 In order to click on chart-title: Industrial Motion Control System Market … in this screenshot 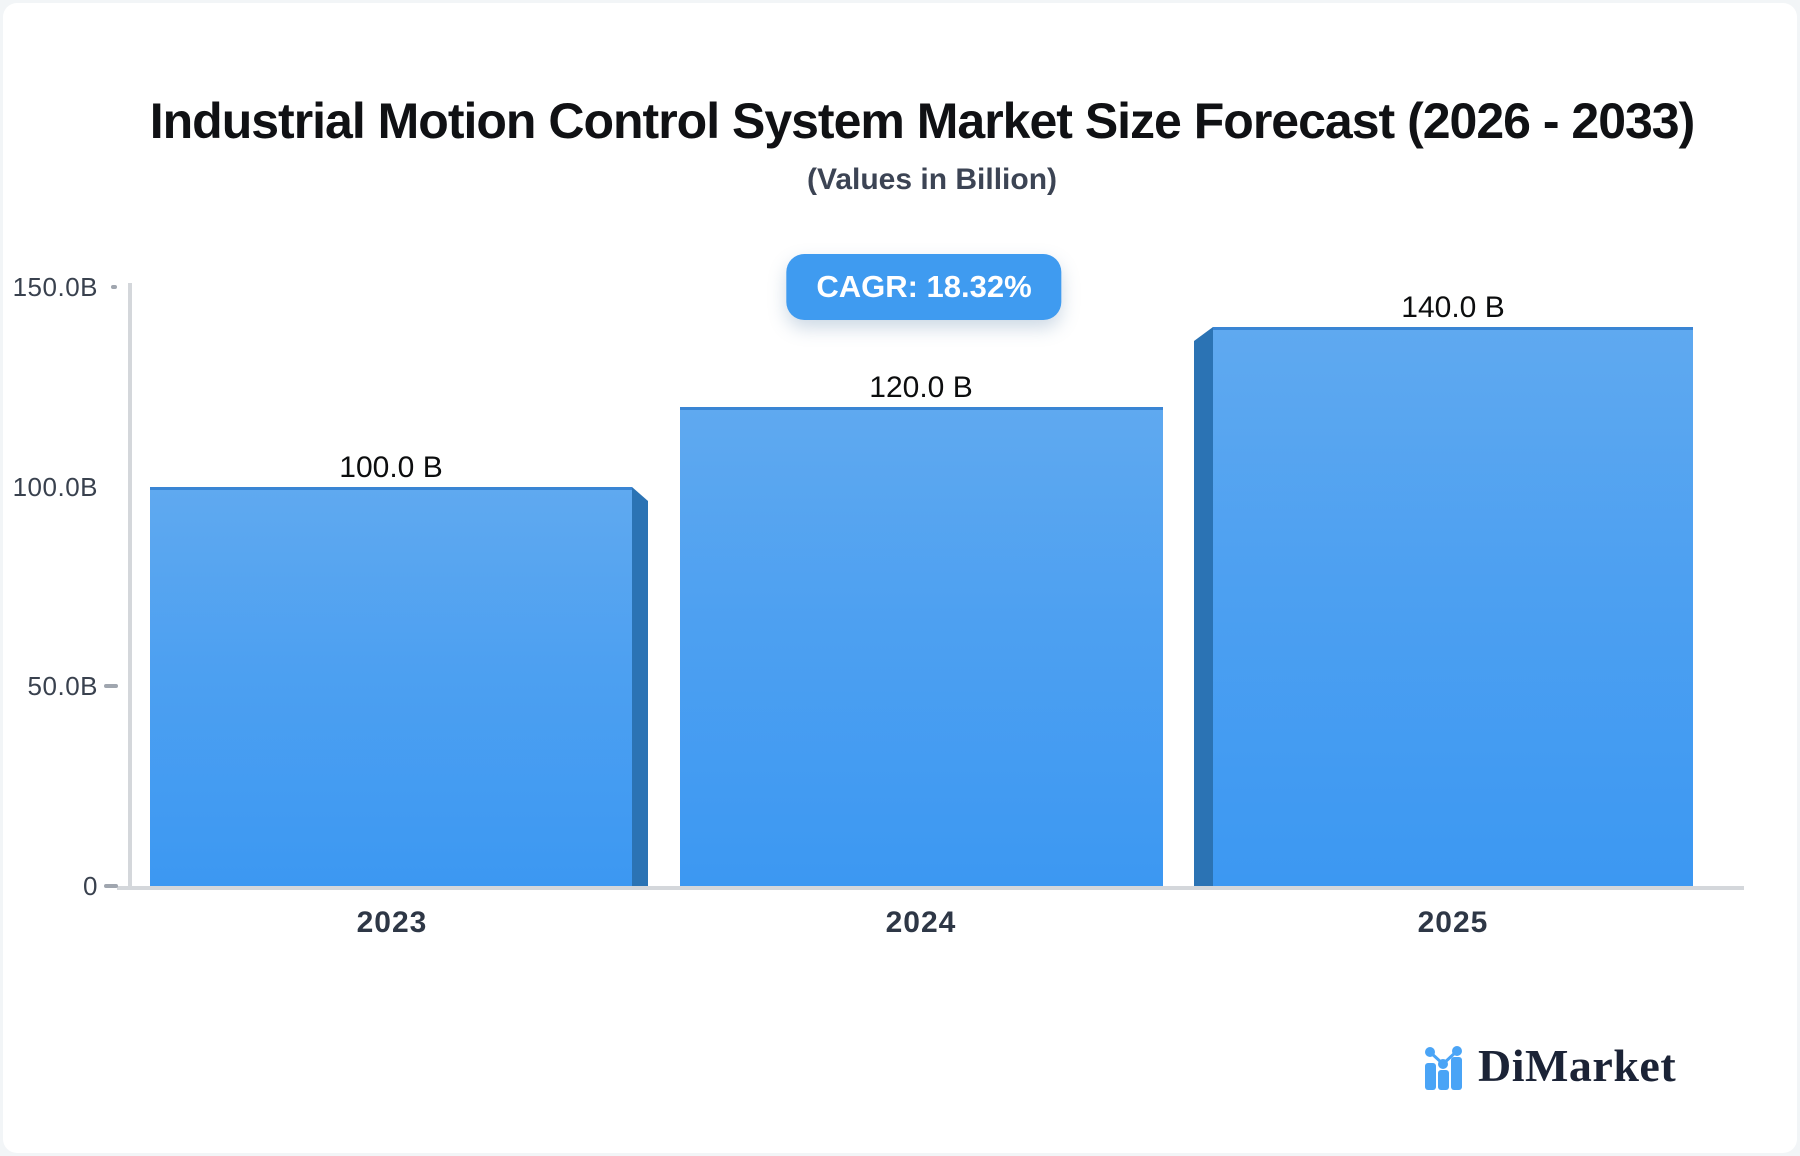, I will do `click(922, 121)`.